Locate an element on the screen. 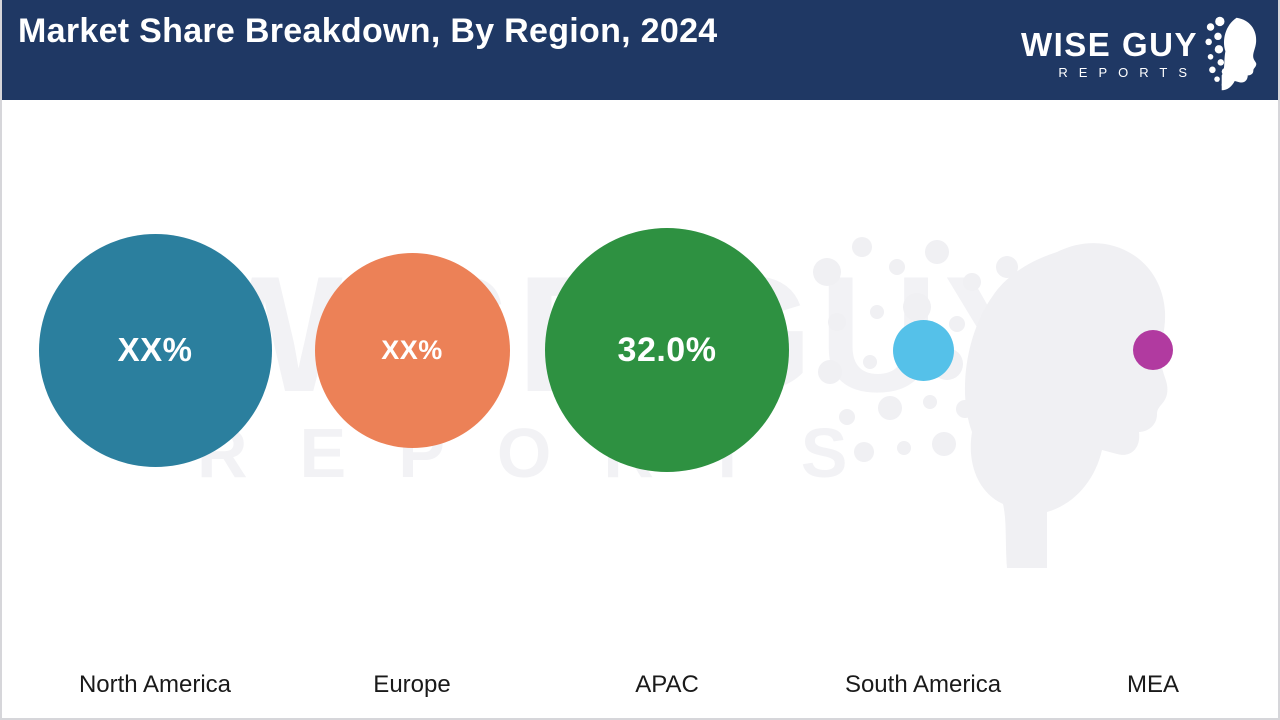 Image resolution: width=1280 pixels, height=720 pixels. wise-guy-reports-logo: WISE GUY REPORTS is located at coordinates (1140, 54).